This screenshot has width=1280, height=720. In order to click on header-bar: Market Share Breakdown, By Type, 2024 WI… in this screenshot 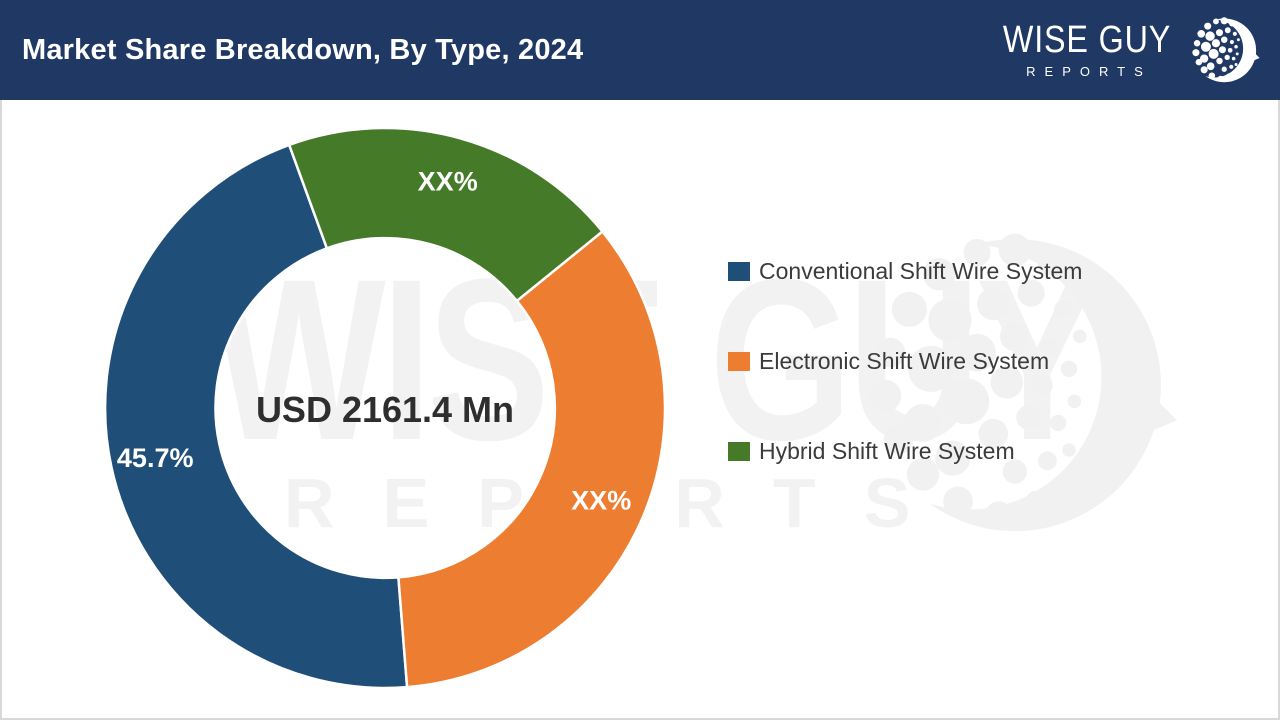, I will do `click(640, 50)`.